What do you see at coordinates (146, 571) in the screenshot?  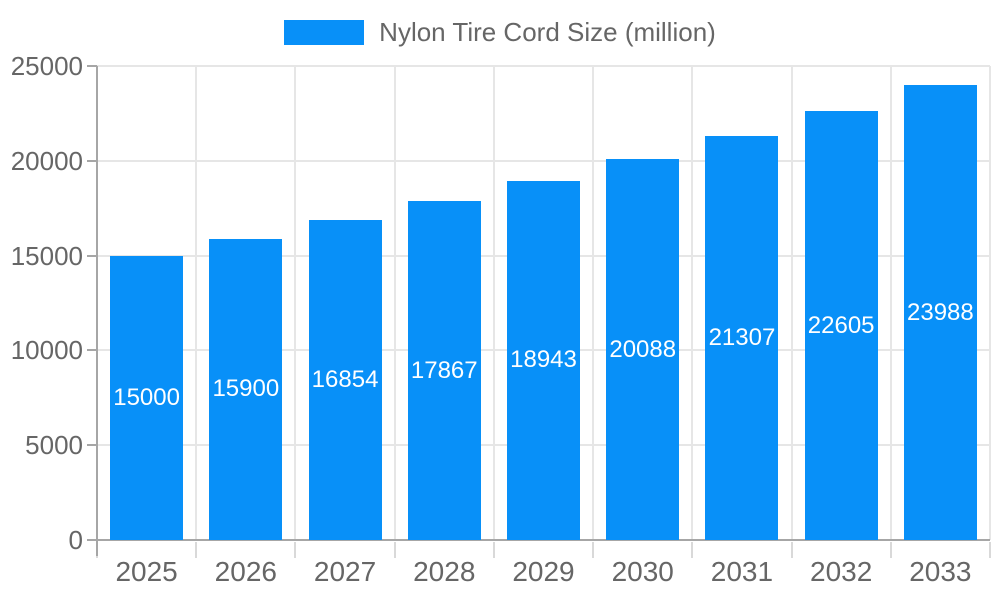 I see `x-tick-label: 2025` at bounding box center [146, 571].